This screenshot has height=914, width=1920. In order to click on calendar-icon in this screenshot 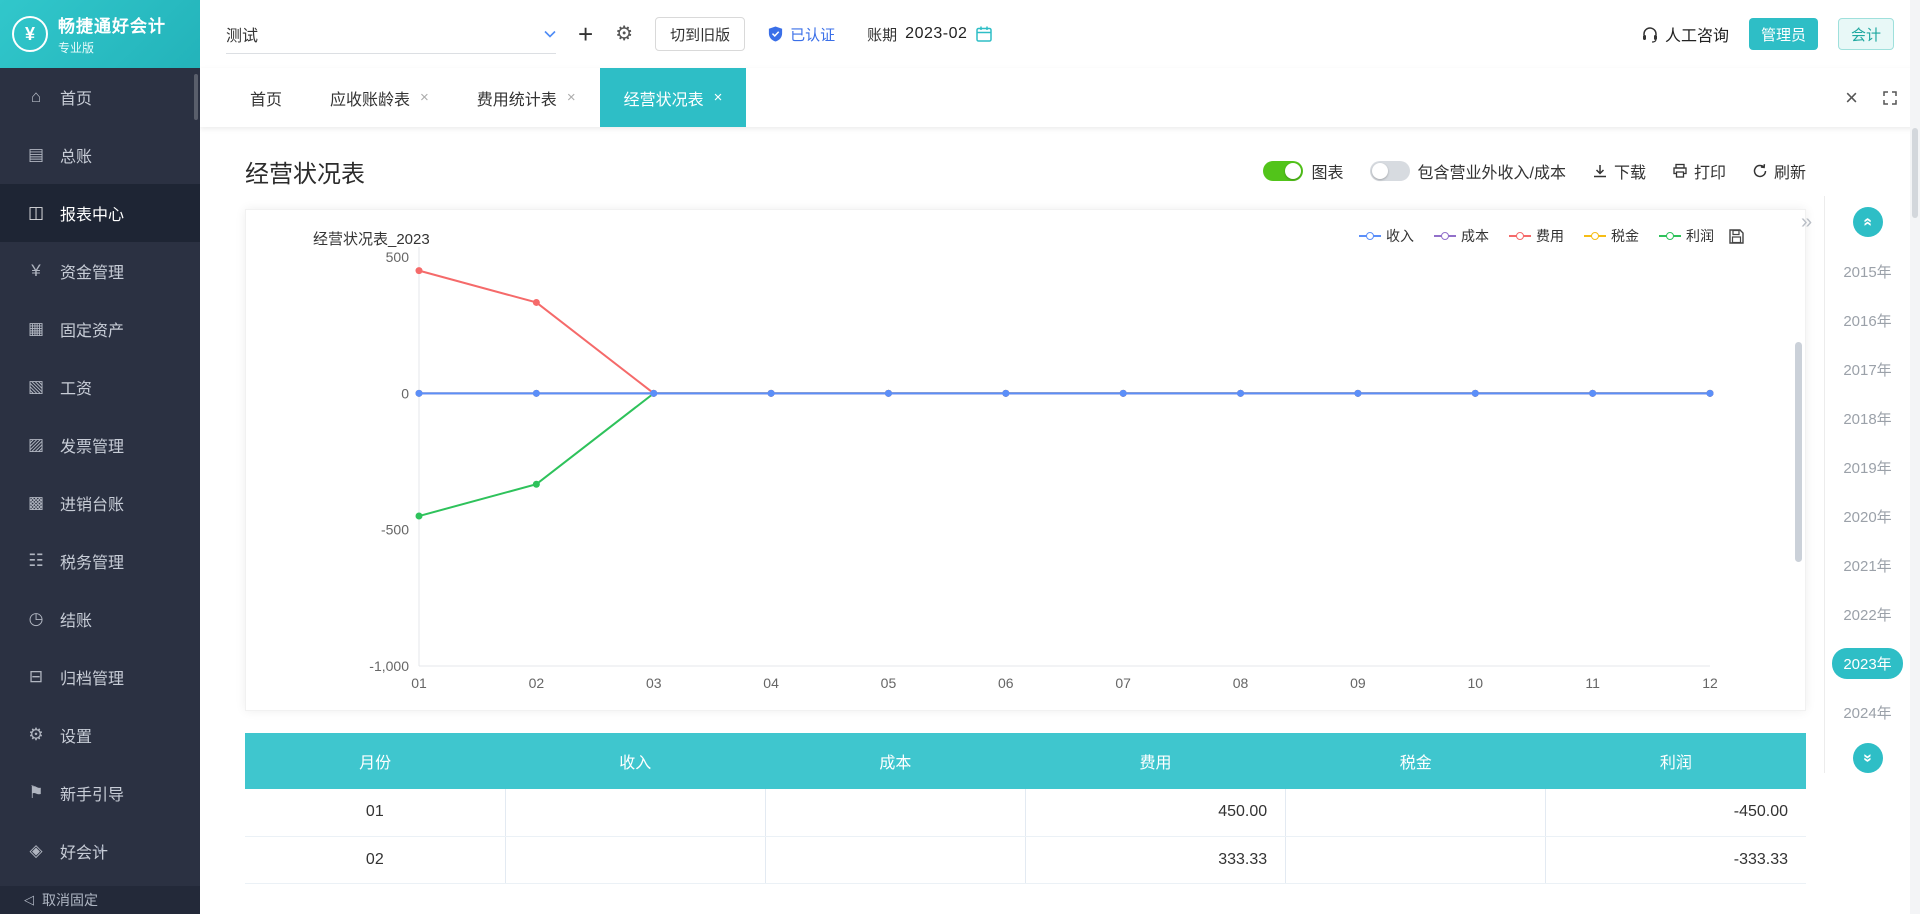, I will do `click(984, 34)`.